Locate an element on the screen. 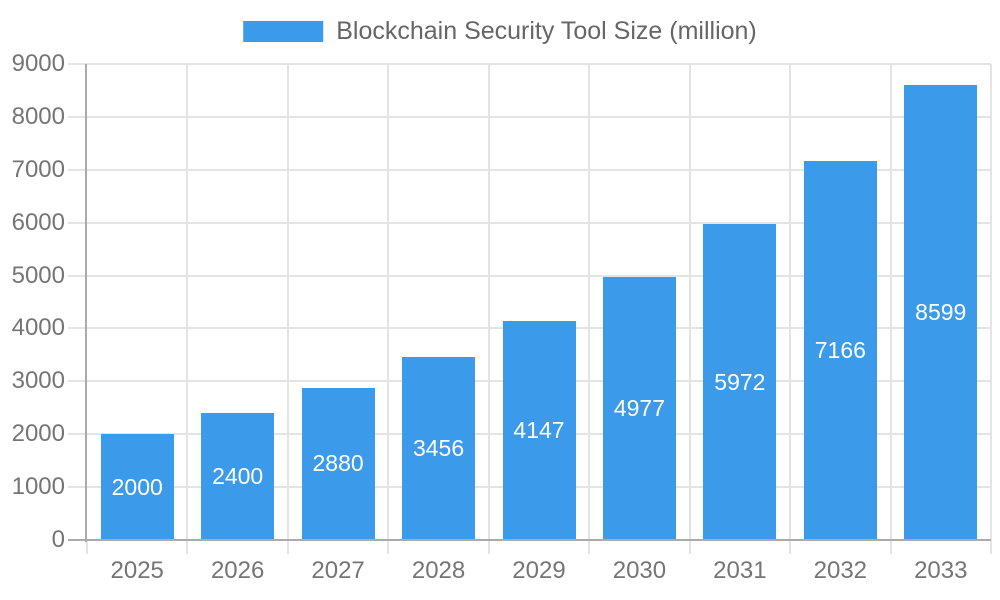 This screenshot has height=600, width=1000. y-tick-label: 2000 is located at coordinates (38, 434).